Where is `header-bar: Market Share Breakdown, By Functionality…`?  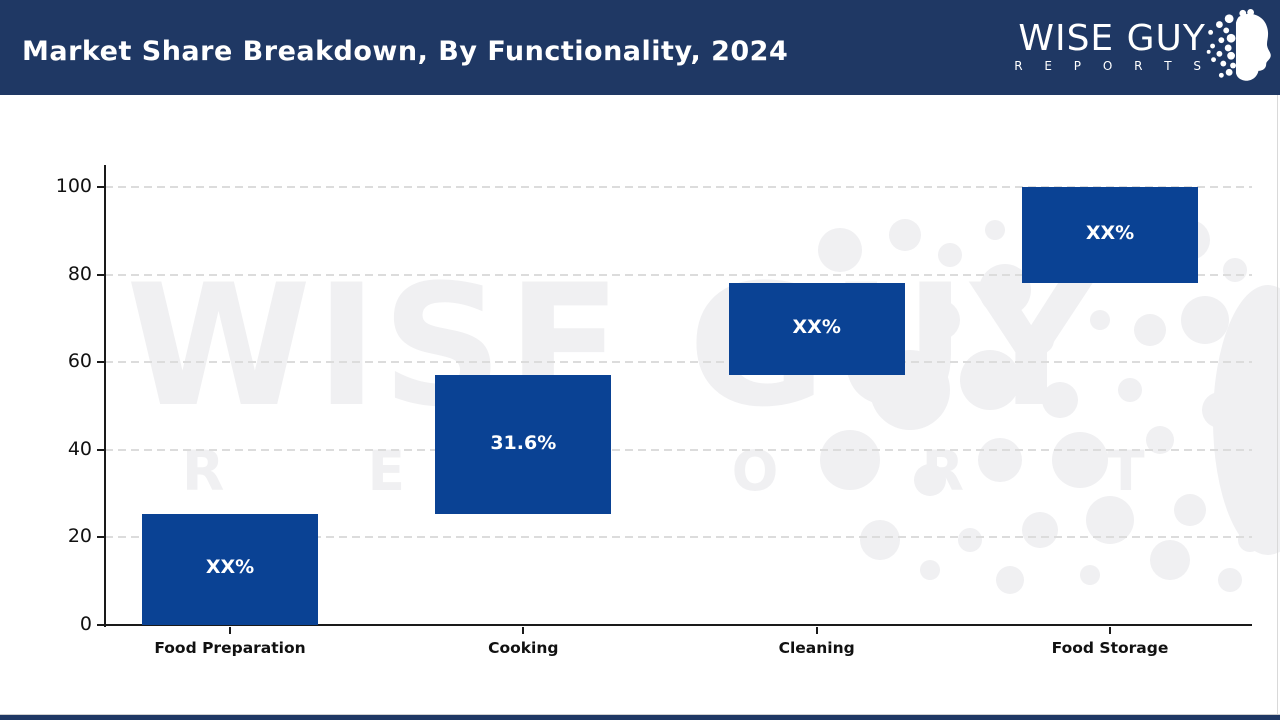 header-bar: Market Share Breakdown, By Functionality… is located at coordinates (640, 47).